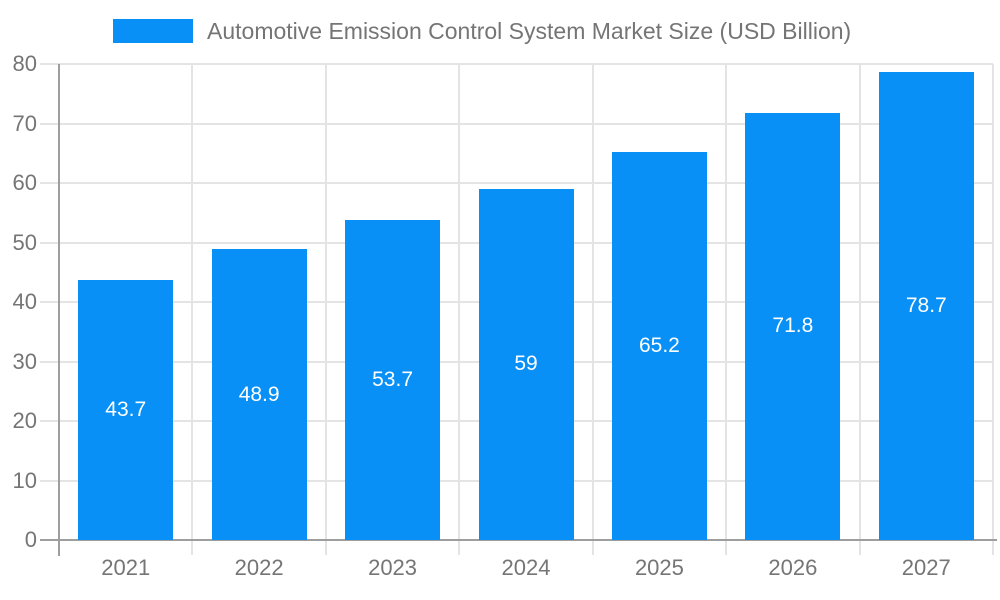 This screenshot has height=600, width=1000. I want to click on bar-value-label: 78.7, so click(926, 305).